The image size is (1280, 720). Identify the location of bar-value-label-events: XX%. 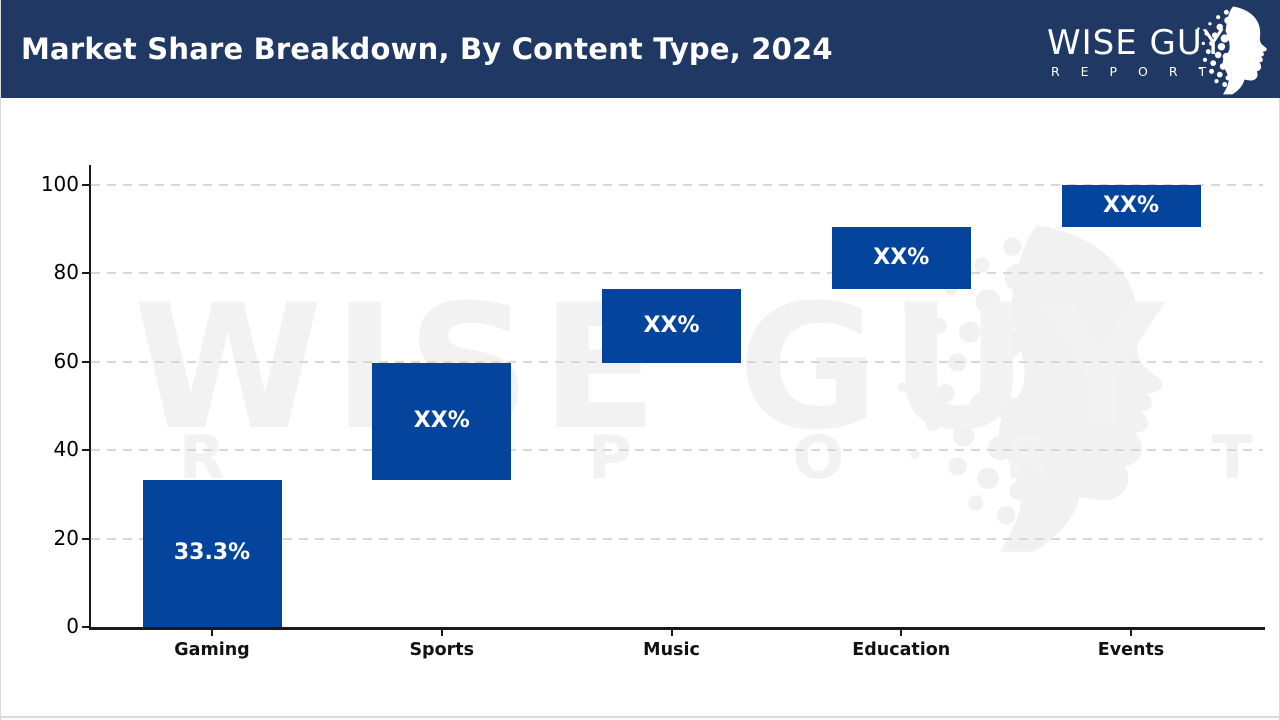
(1131, 205).